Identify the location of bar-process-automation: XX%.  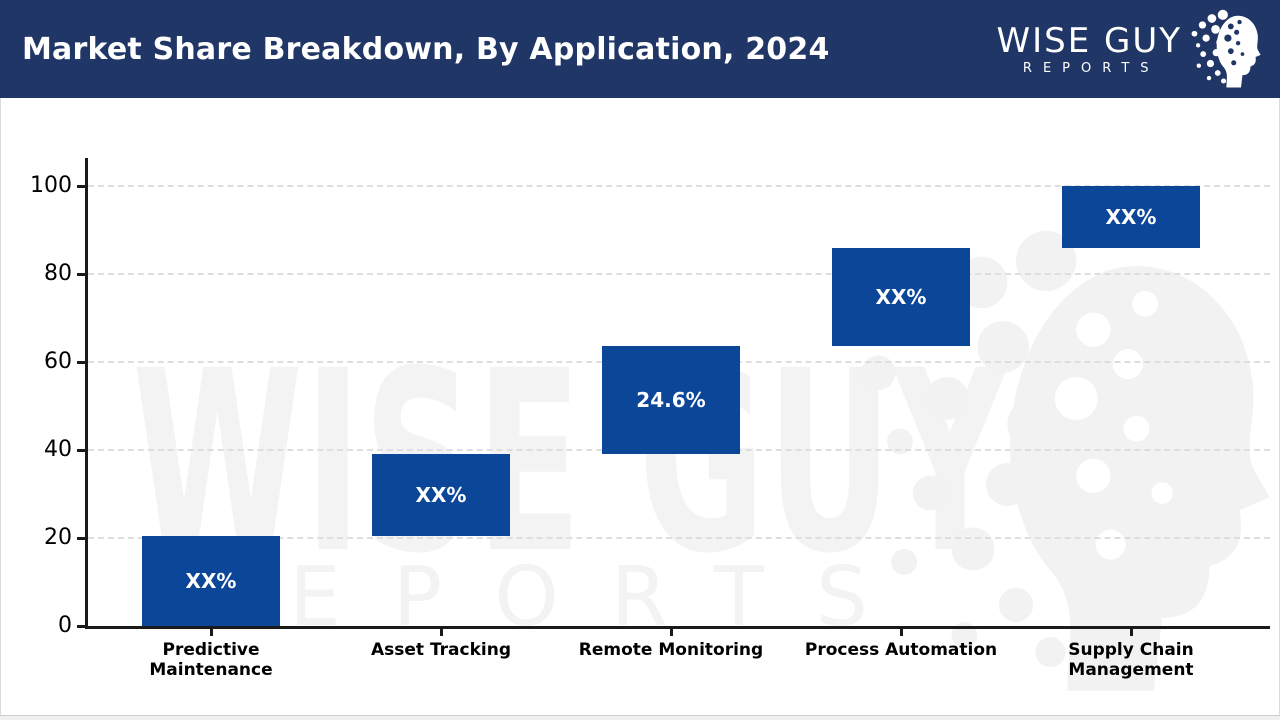
(901, 297).